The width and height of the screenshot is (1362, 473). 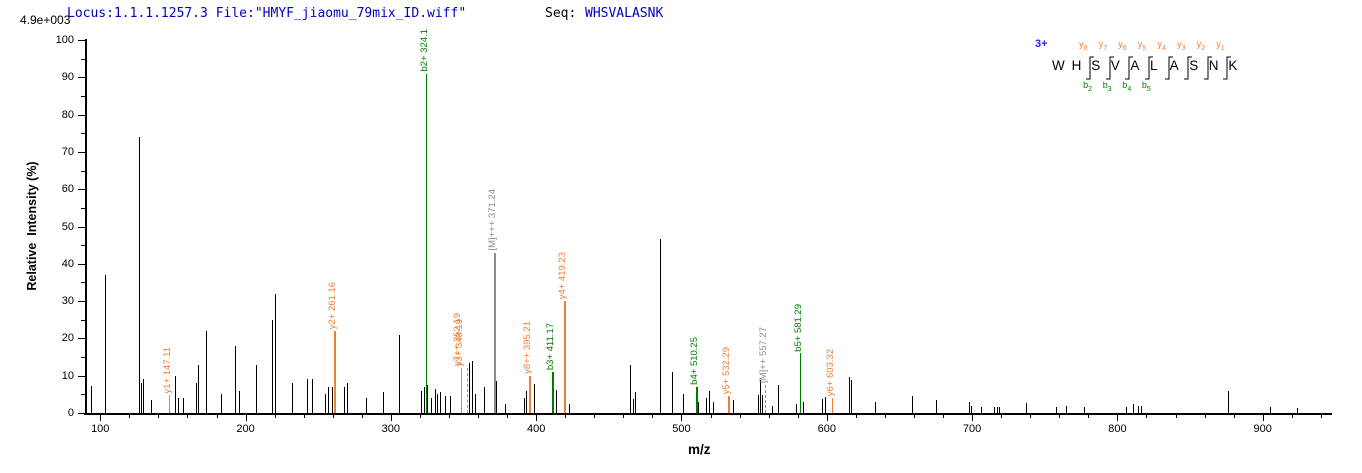 I want to click on x-tick-label: 300, so click(x=391, y=429).